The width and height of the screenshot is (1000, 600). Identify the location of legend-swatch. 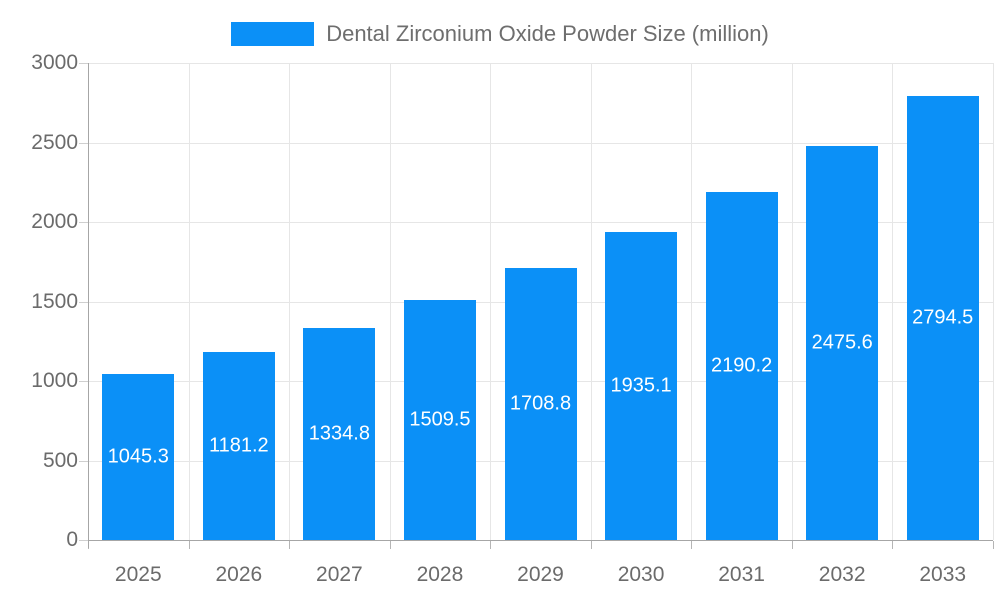
(273, 34).